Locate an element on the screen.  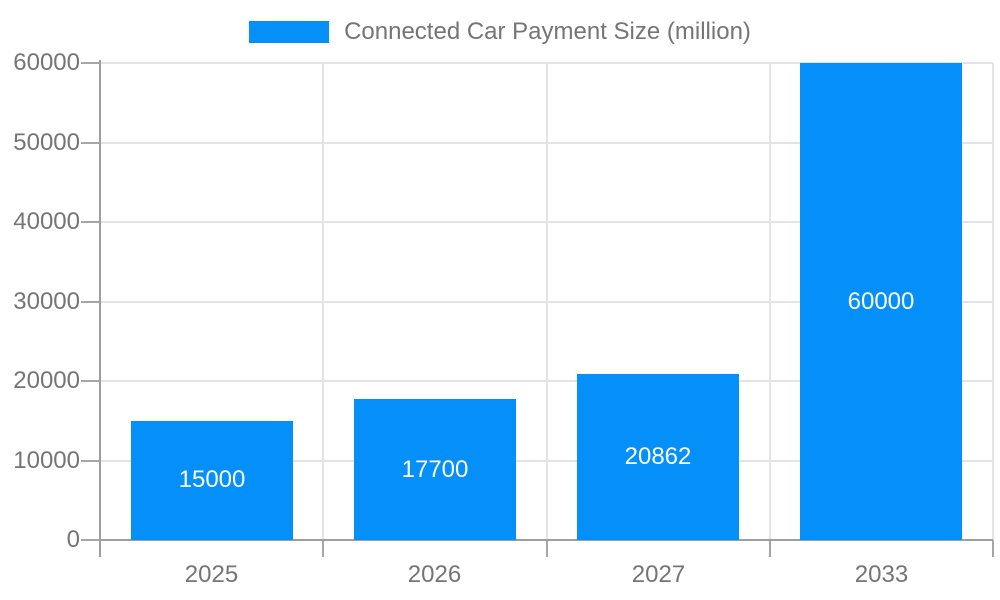
bar-2025 is located at coordinates (212, 480).